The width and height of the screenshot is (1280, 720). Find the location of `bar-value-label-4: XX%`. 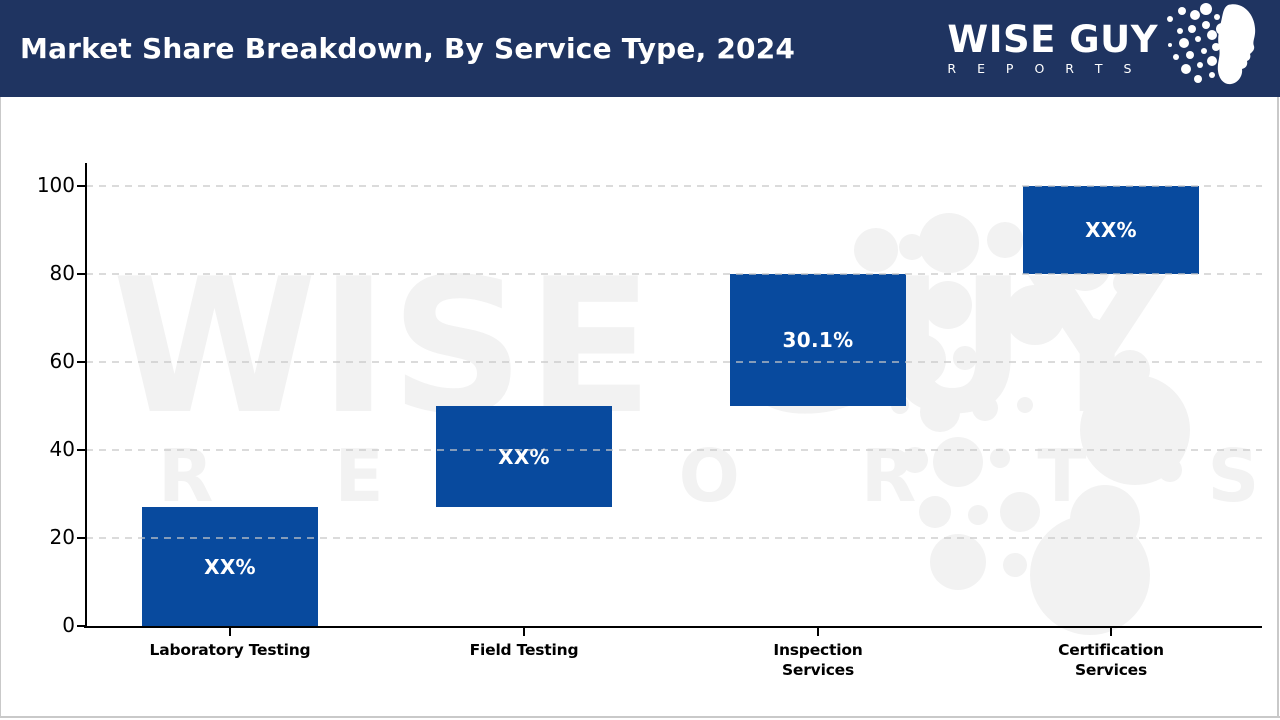

bar-value-label-4: XX% is located at coordinates (1111, 230).